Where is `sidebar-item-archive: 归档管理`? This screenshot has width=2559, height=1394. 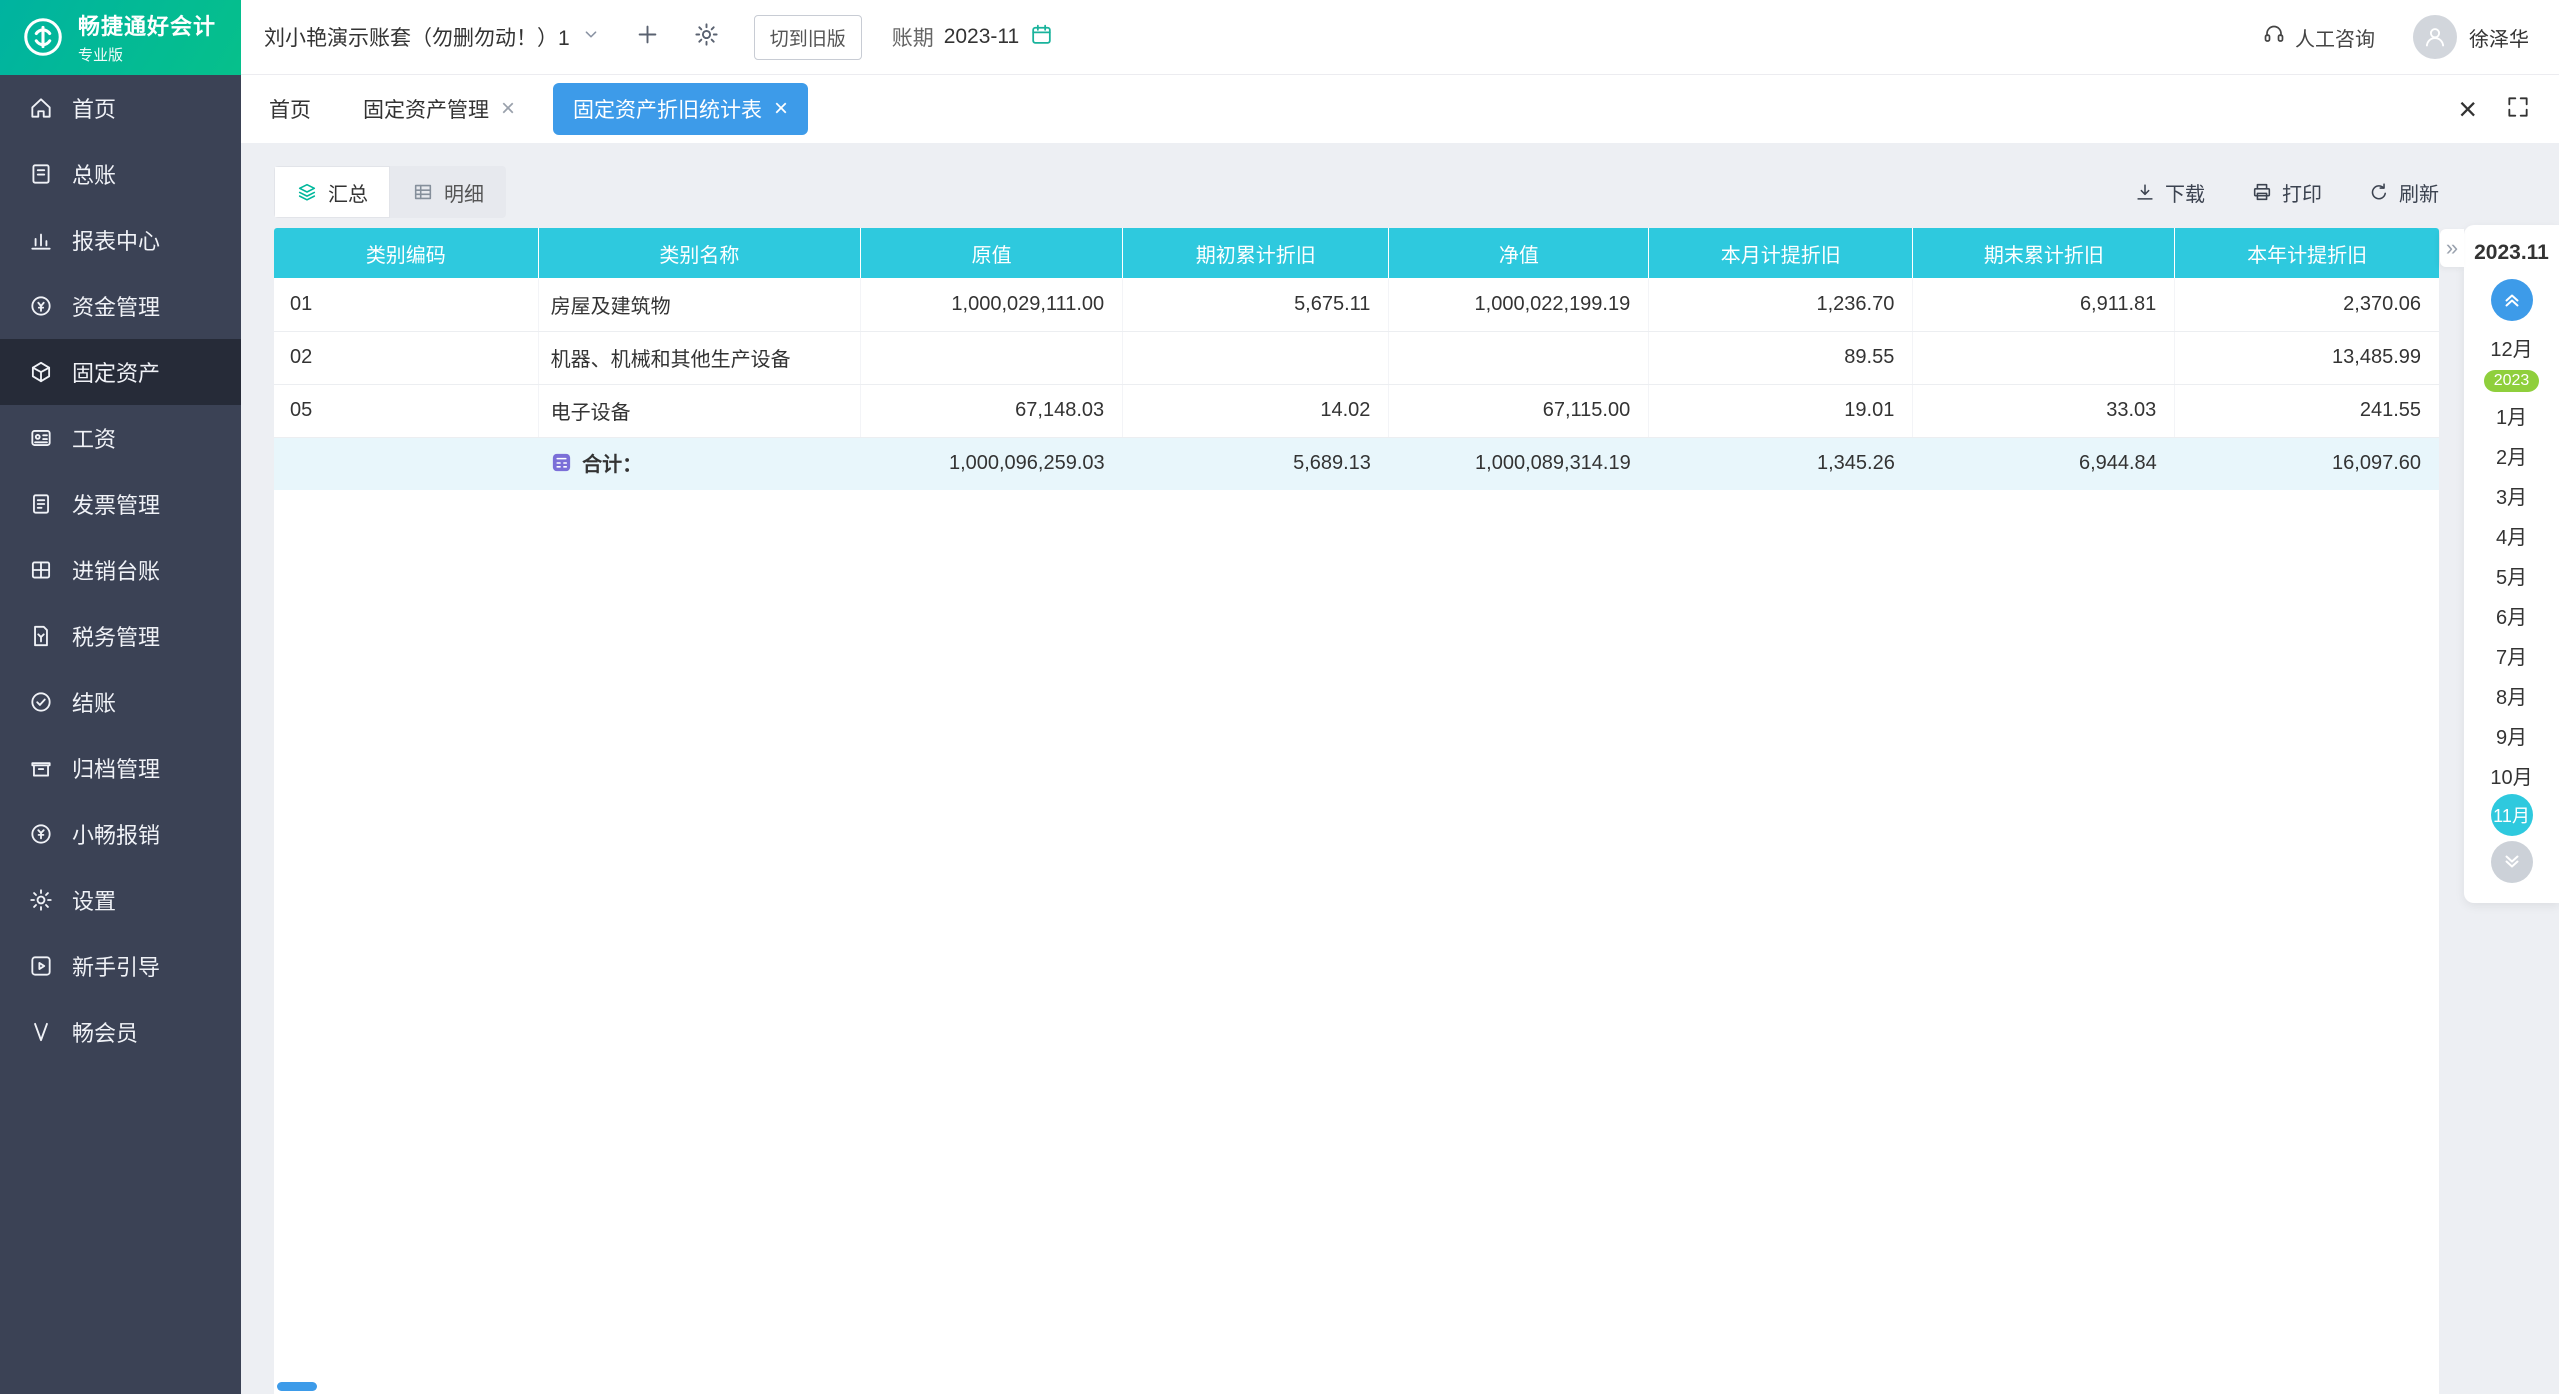 sidebar-item-archive: 归档管理 is located at coordinates (120, 768).